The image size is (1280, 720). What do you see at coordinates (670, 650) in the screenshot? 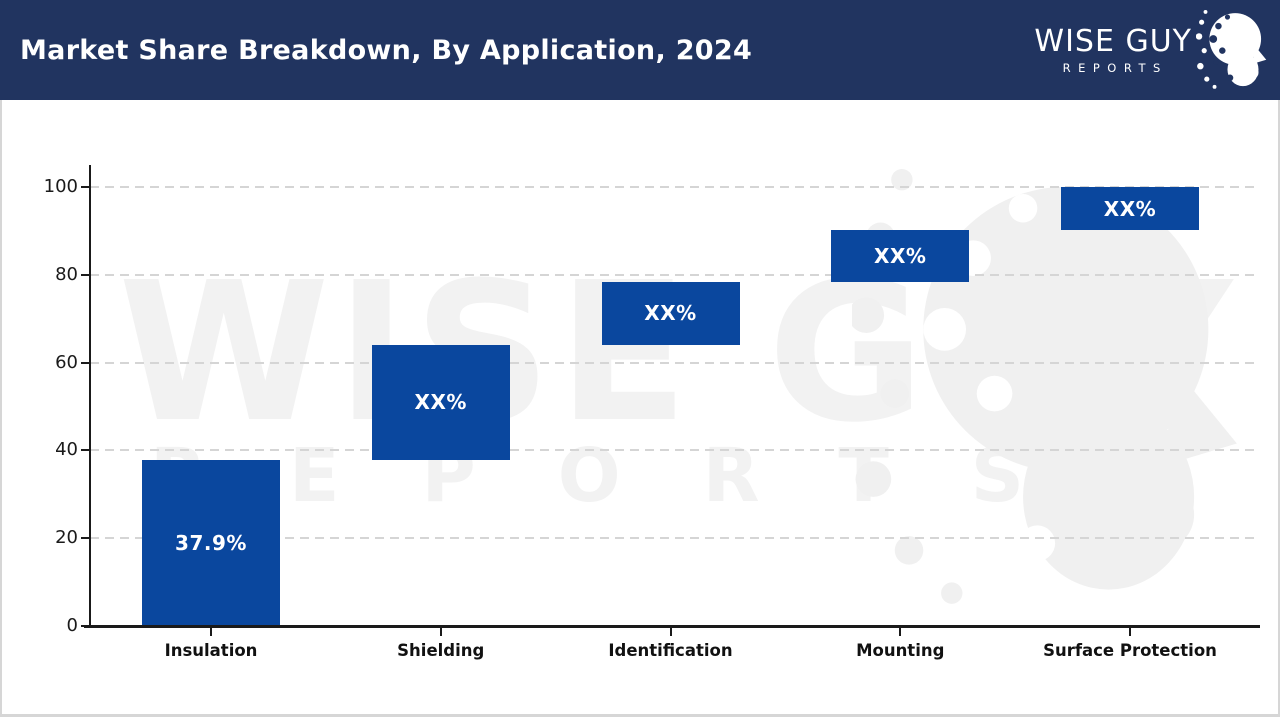
I see `x-category-label: Identification` at bounding box center [670, 650].